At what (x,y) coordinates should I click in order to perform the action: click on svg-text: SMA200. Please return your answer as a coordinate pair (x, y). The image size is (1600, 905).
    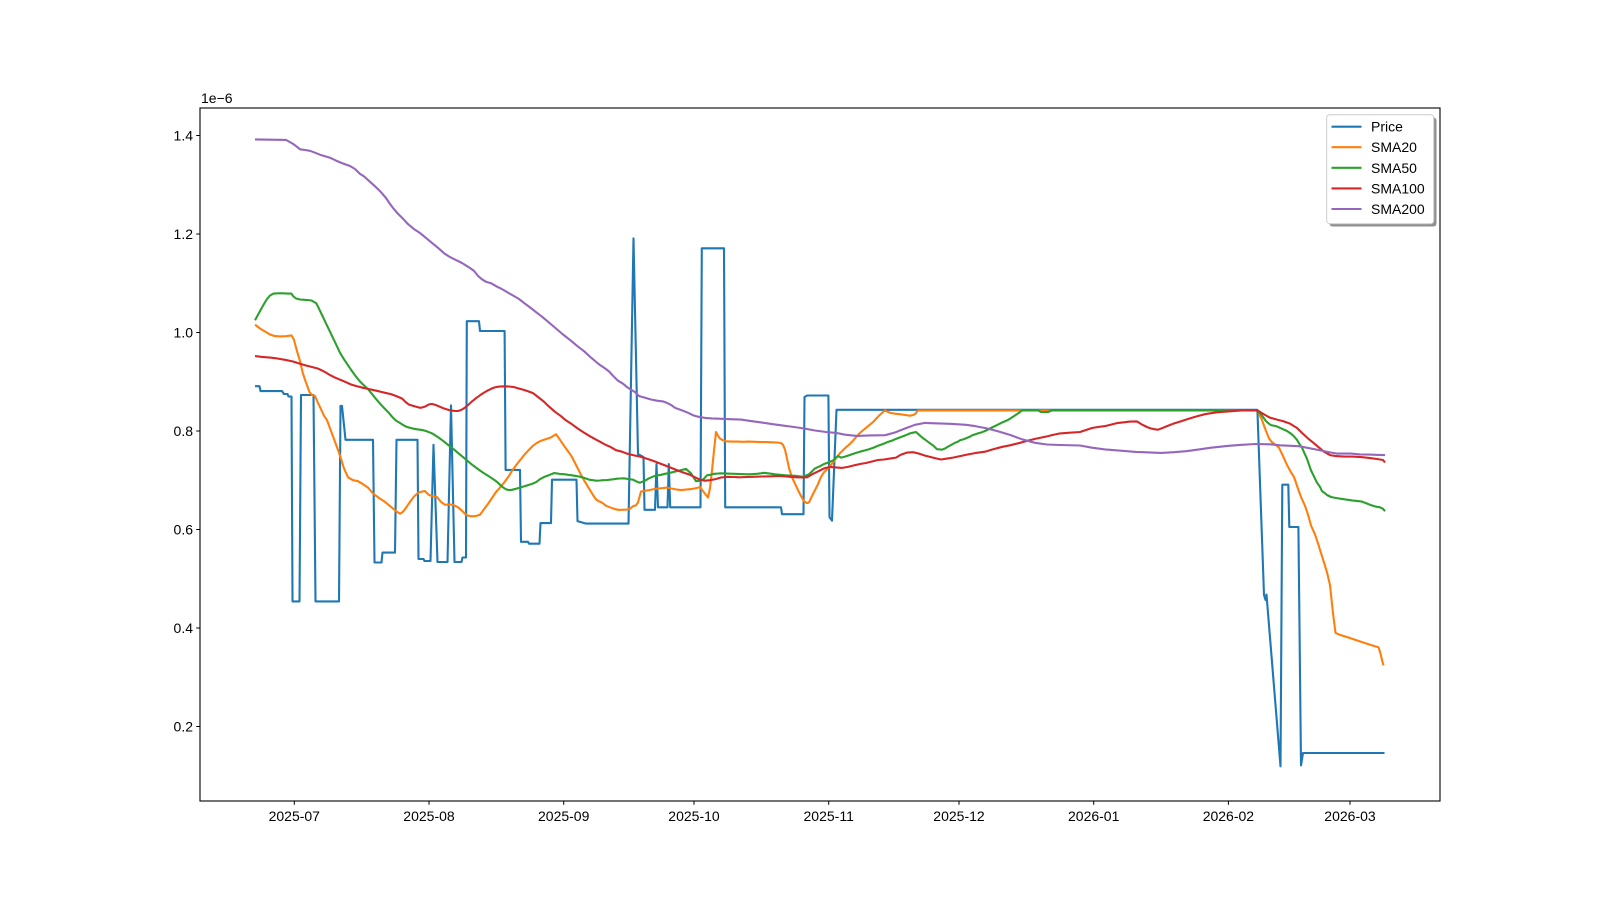
    Looking at the image, I should click on (1398, 209).